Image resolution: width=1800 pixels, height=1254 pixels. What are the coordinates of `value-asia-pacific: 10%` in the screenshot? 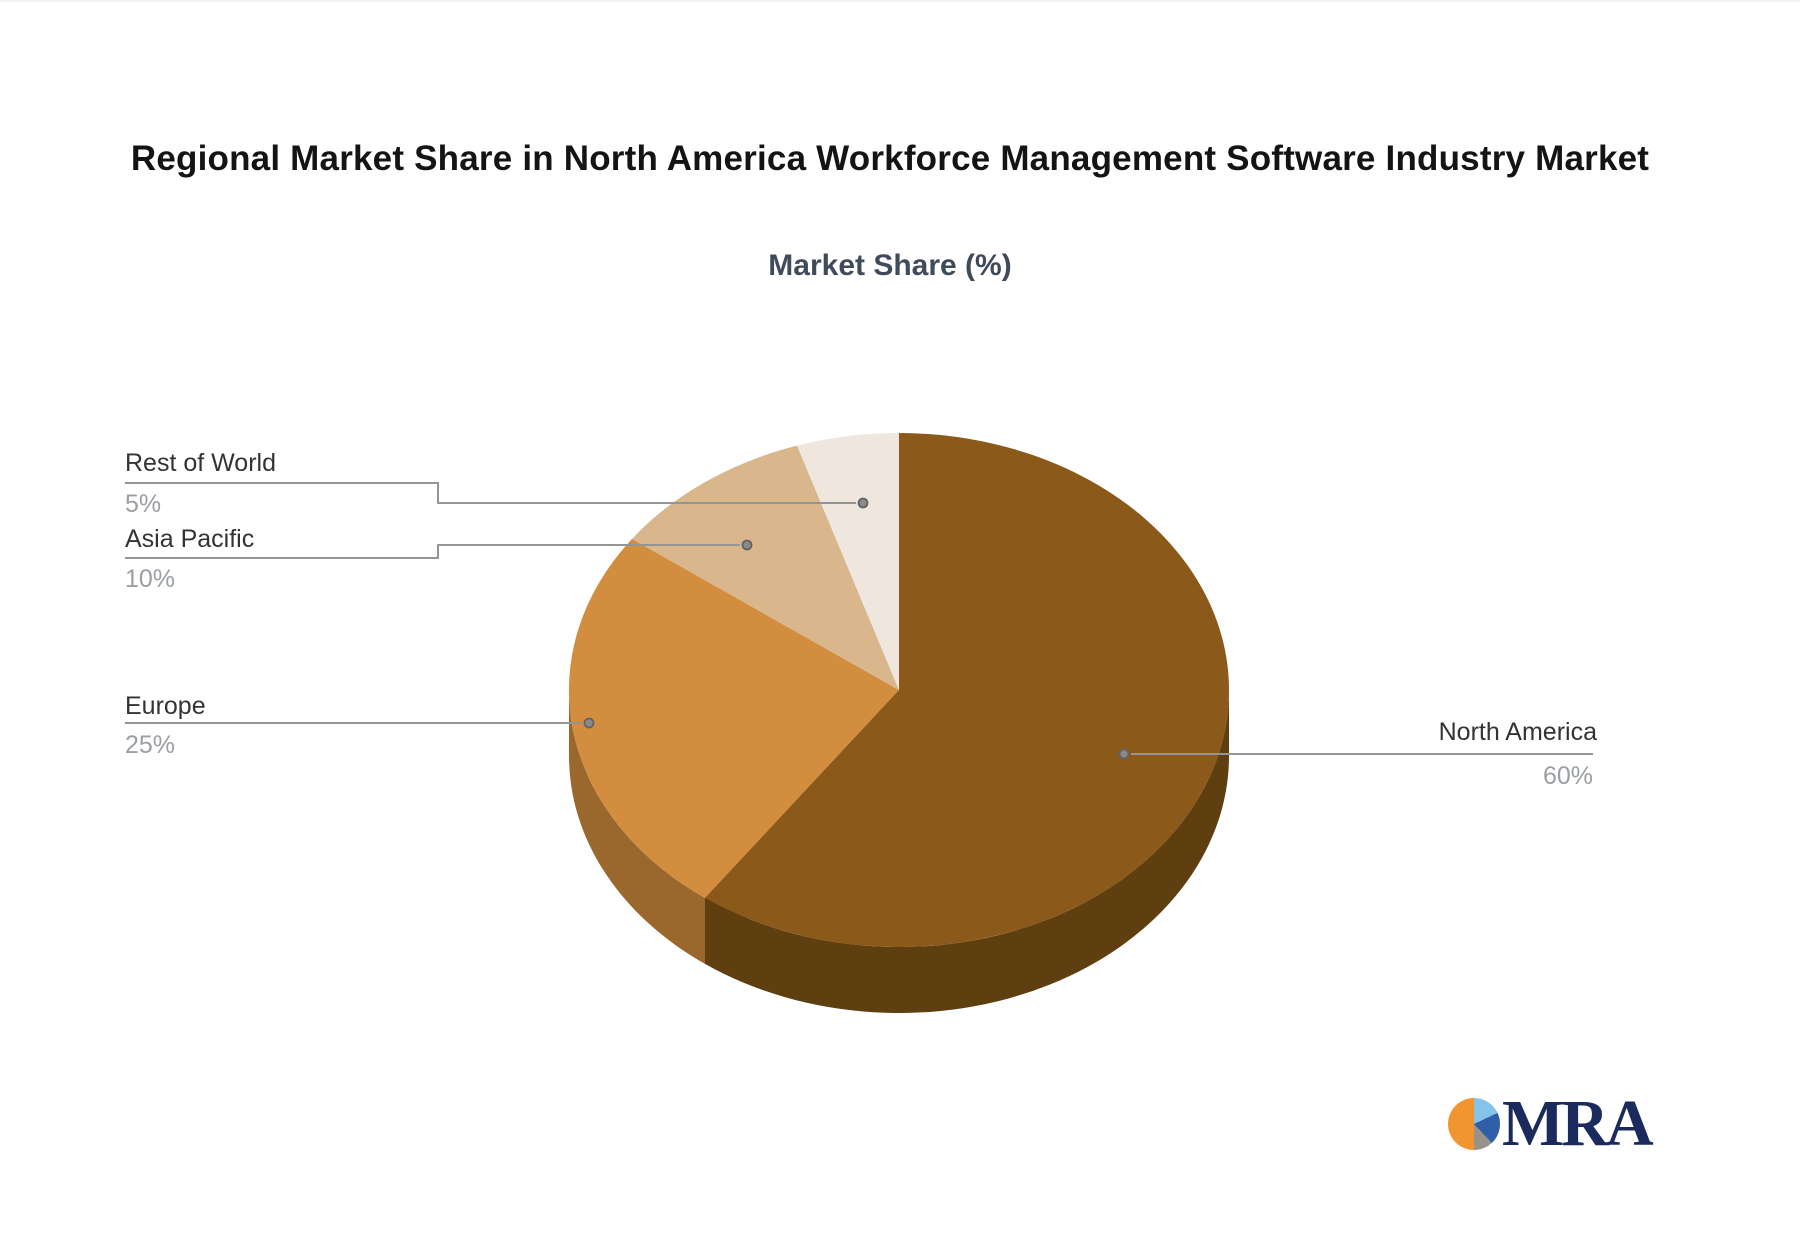 It's located at (150, 579).